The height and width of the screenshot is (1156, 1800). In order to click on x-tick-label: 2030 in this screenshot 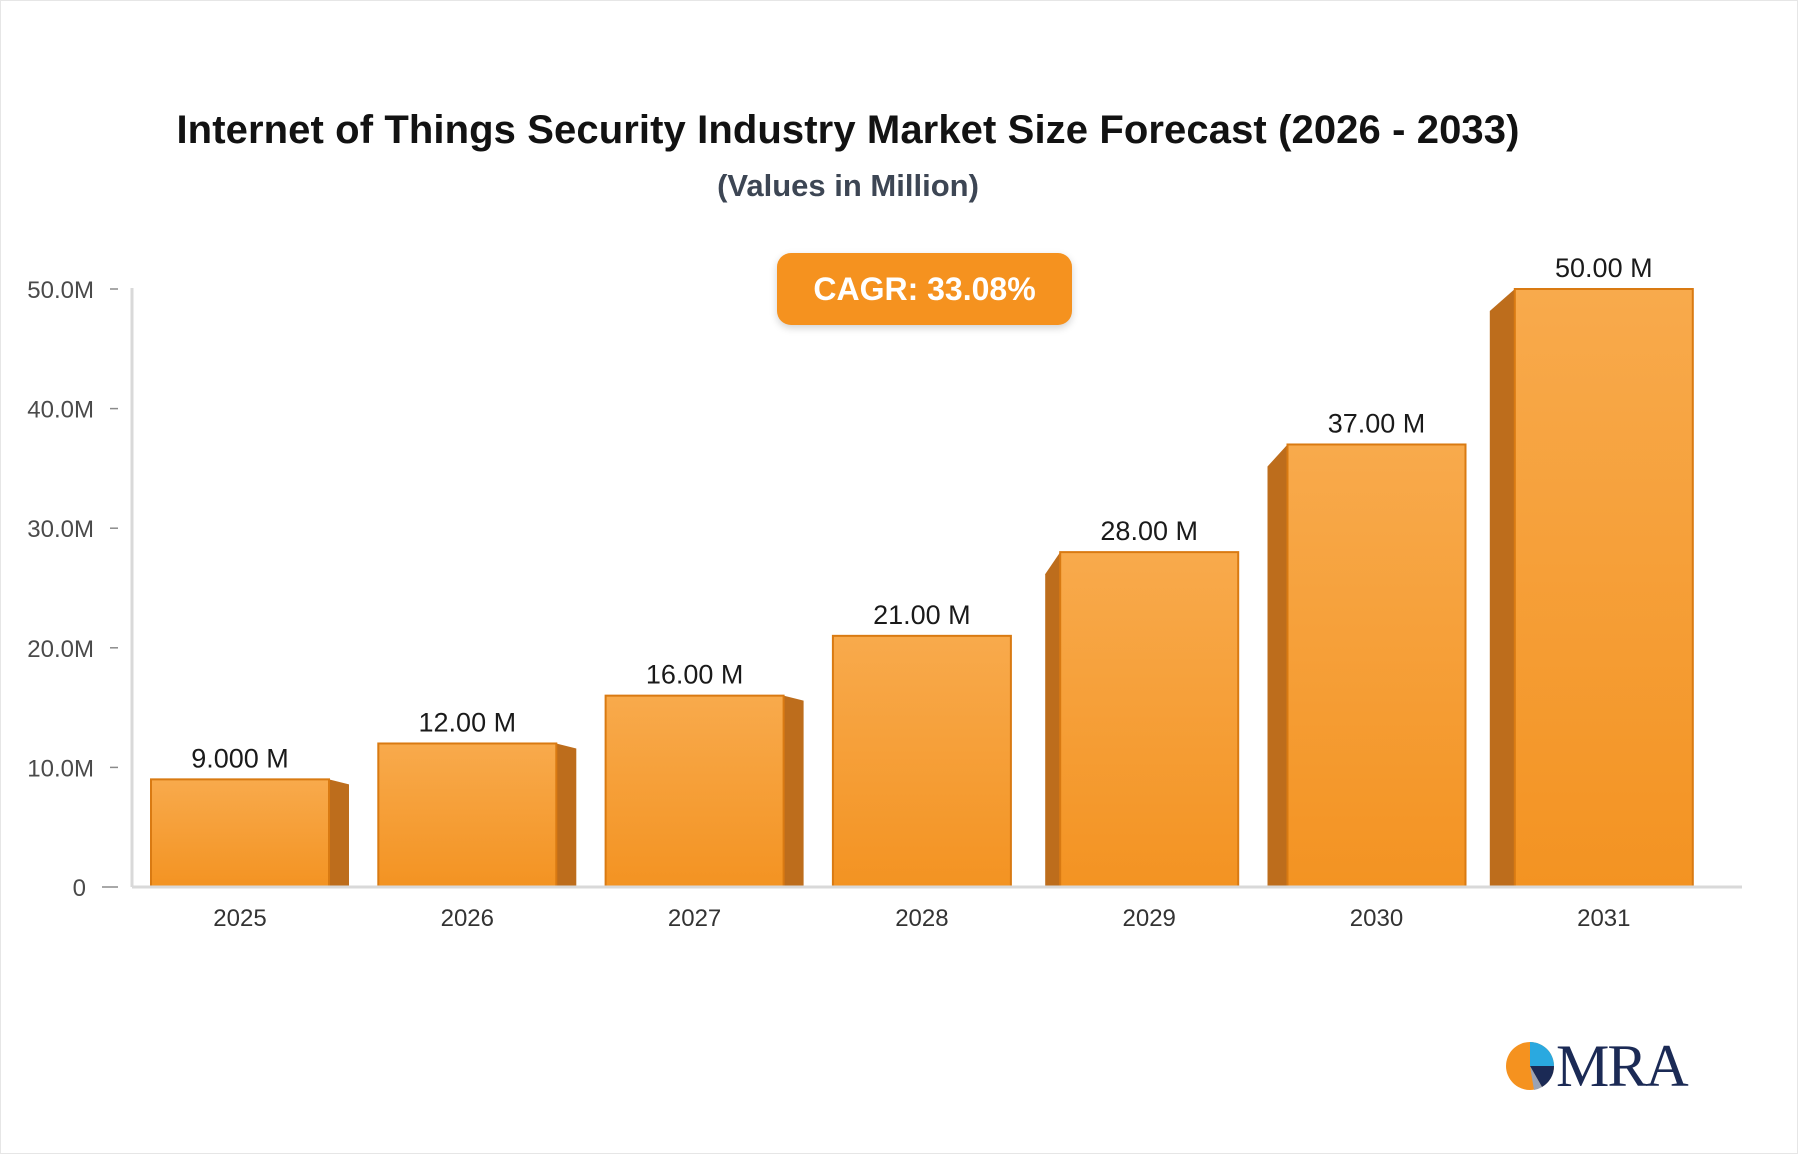, I will do `click(1376, 918)`.